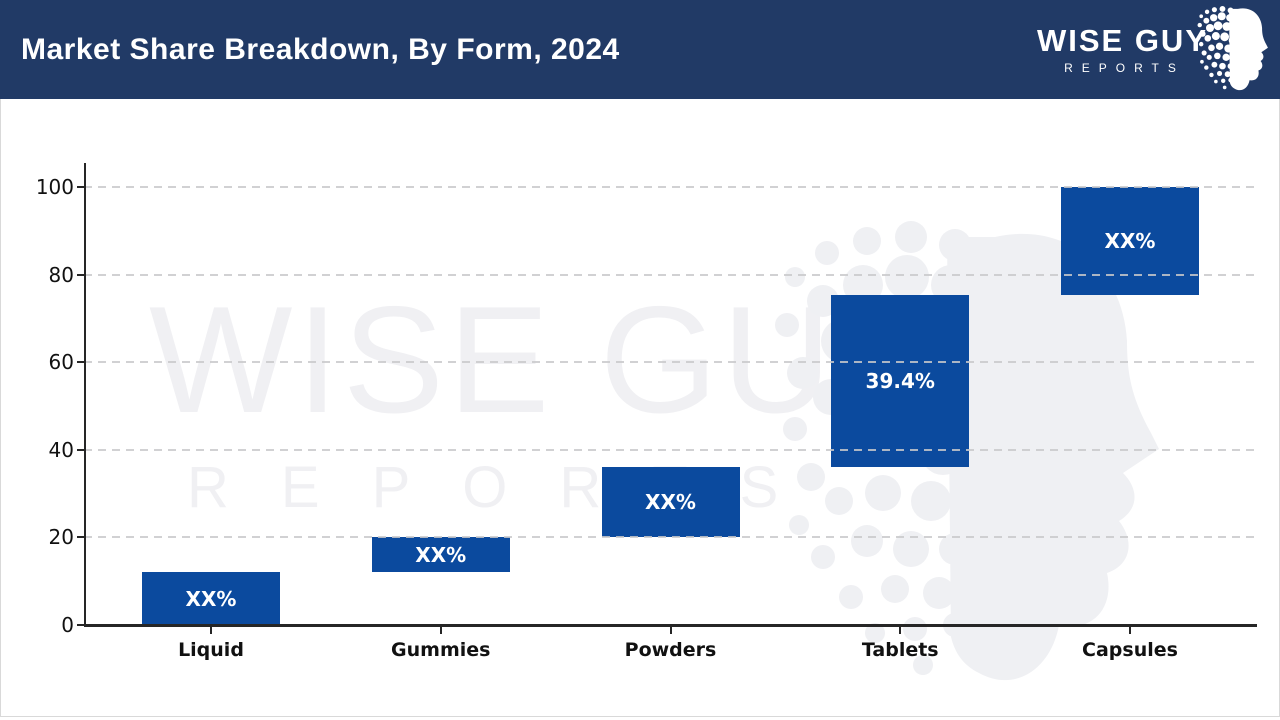  What do you see at coordinates (900, 650) in the screenshot?
I see `x-tick-label-tablets: Tablets` at bounding box center [900, 650].